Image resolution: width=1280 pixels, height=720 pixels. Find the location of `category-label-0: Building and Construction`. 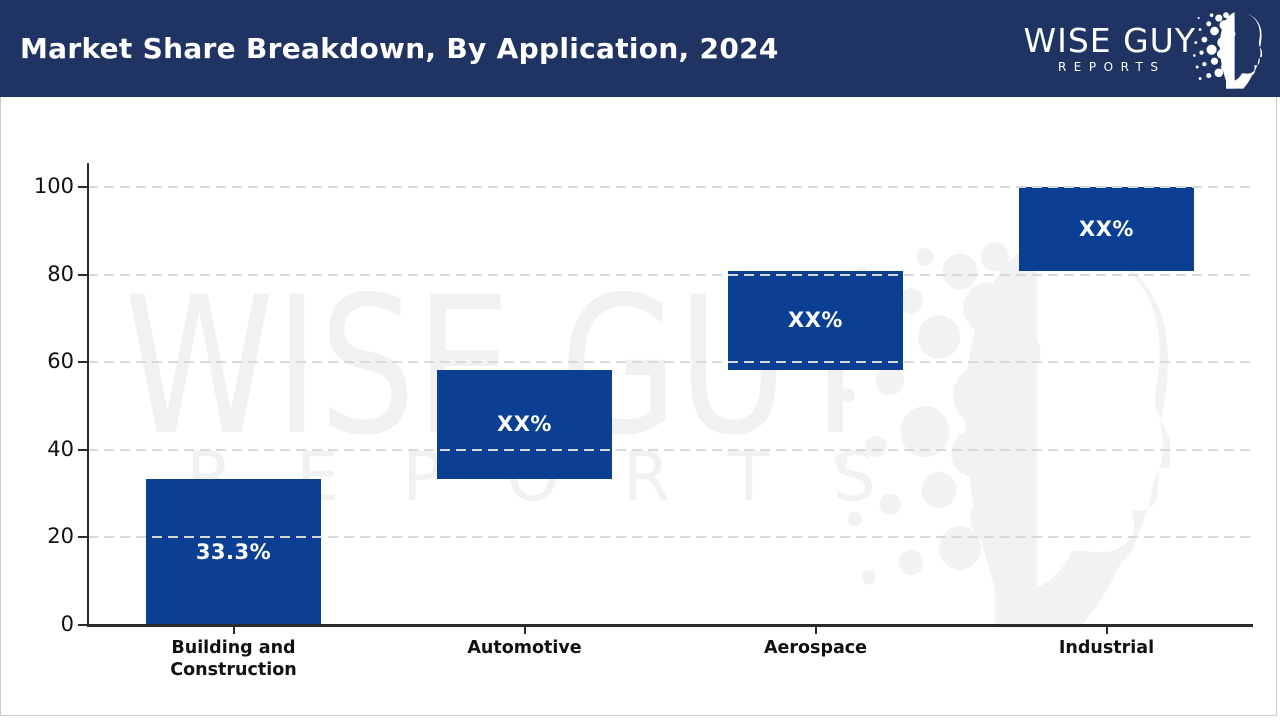

category-label-0: Building and Construction is located at coordinates (233, 659).